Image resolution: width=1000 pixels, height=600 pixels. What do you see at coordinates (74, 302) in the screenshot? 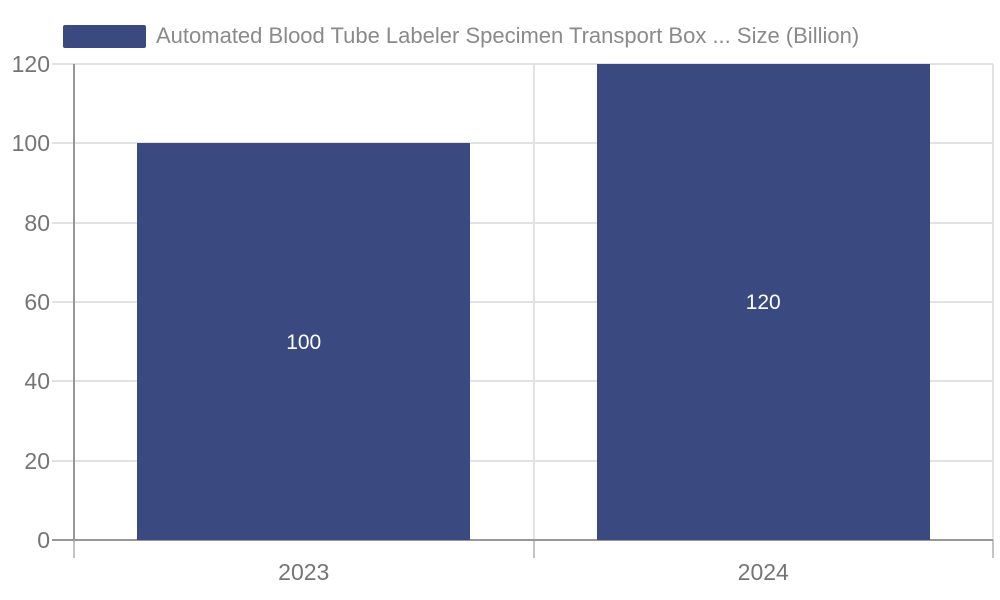
I see `y-axis-line` at bounding box center [74, 302].